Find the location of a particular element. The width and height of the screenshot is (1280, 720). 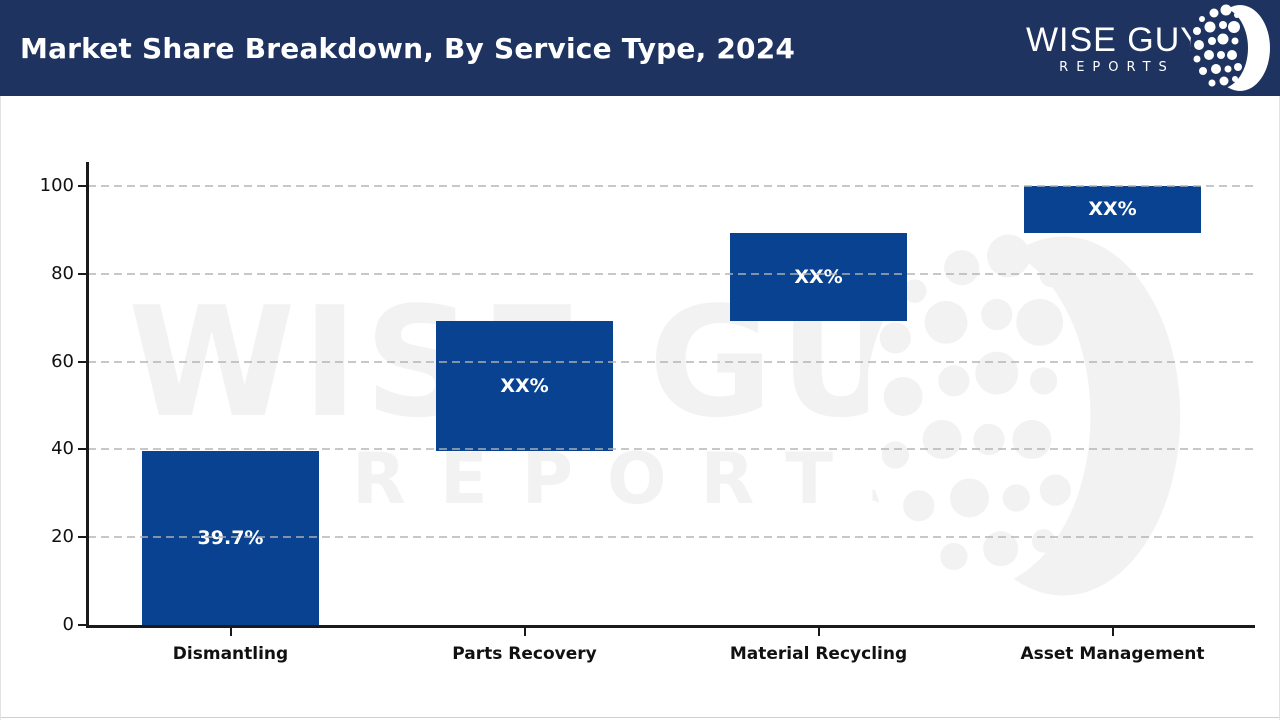

logo-brand-text: WISE GUY is located at coordinates (1114, 39).